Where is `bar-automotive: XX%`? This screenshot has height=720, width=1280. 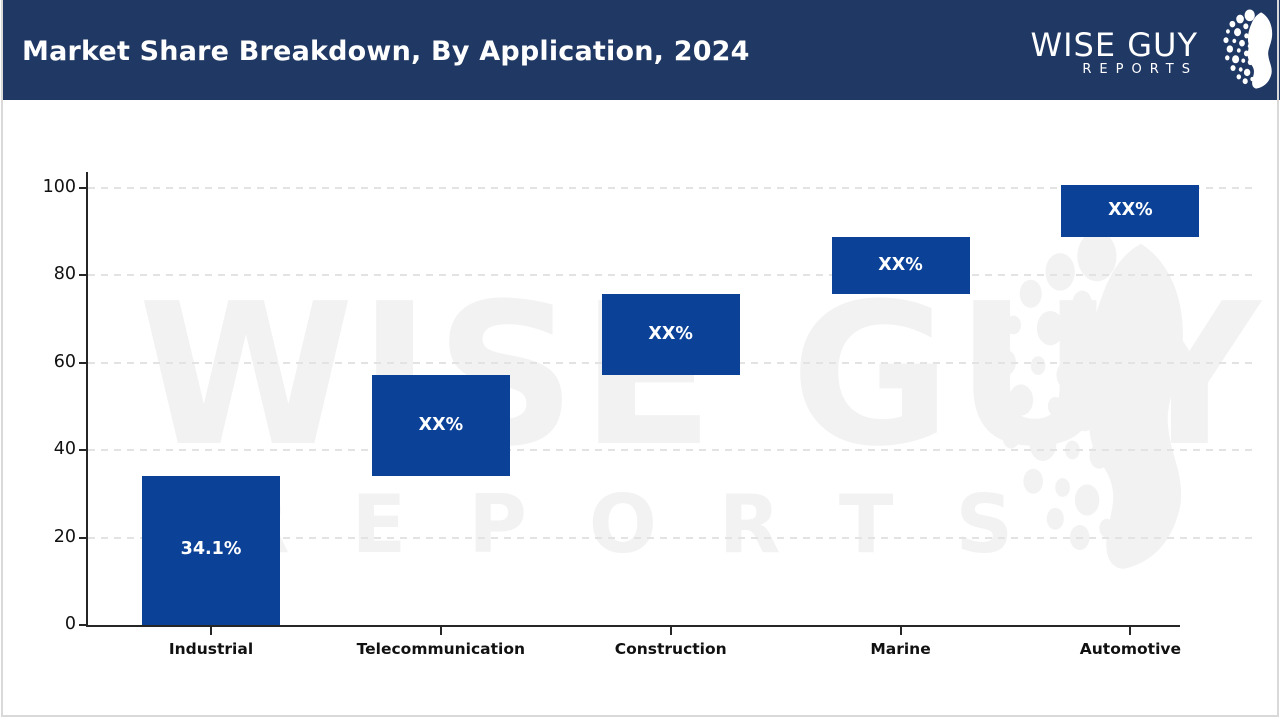
bar-automotive: XX% is located at coordinates (1130, 210).